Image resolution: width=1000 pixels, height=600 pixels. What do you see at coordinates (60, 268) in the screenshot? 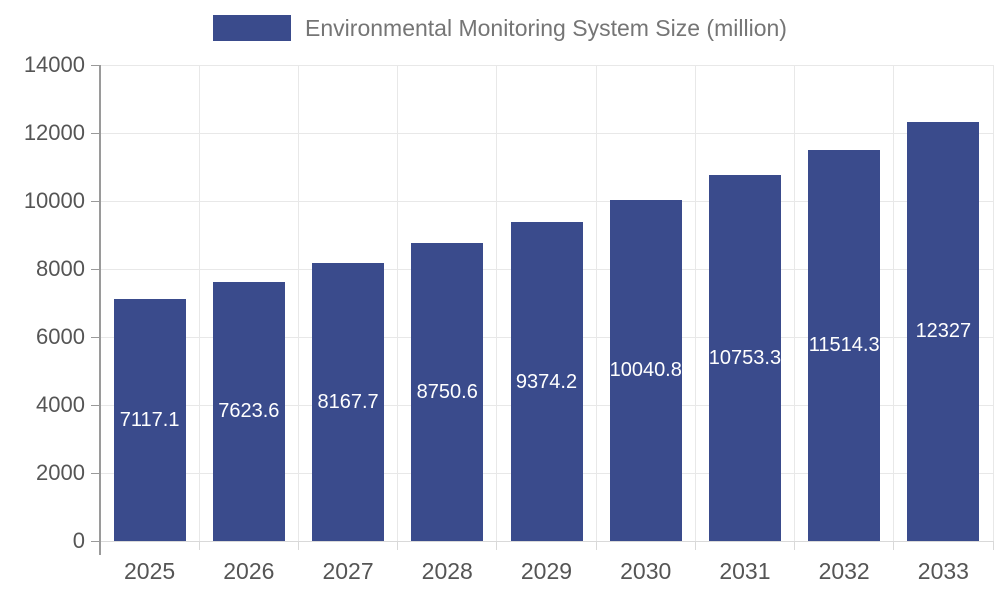
I see `y-axis-tick-label: 8000` at bounding box center [60, 268].